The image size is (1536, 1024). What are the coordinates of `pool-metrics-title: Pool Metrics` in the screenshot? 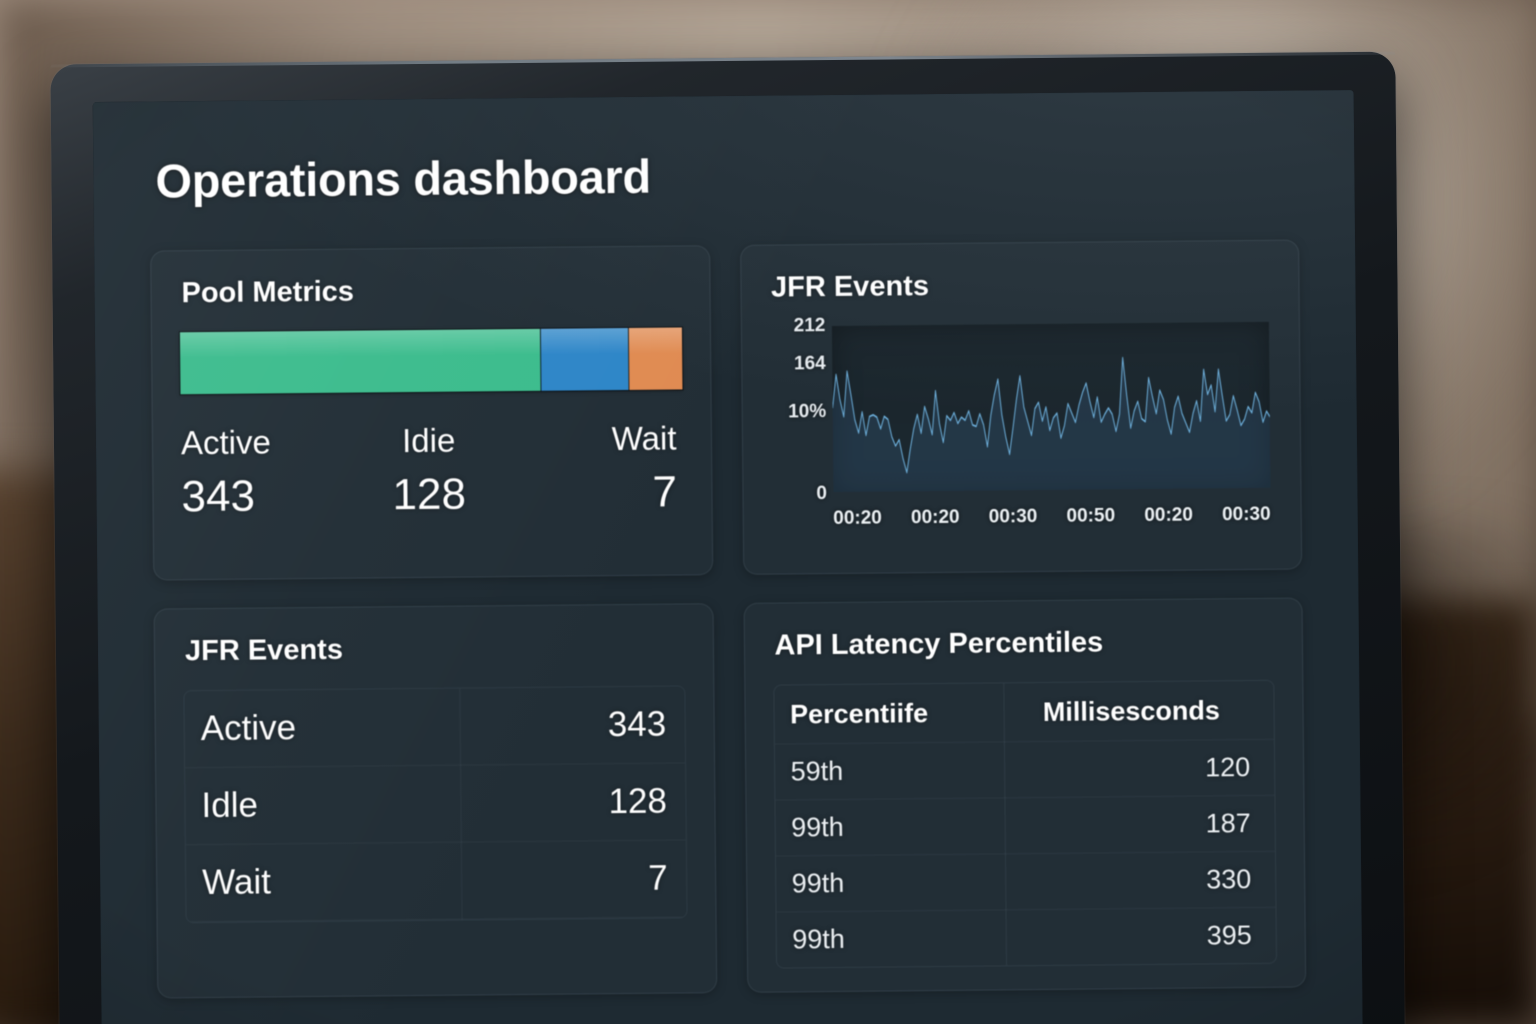 It's located at (268, 292).